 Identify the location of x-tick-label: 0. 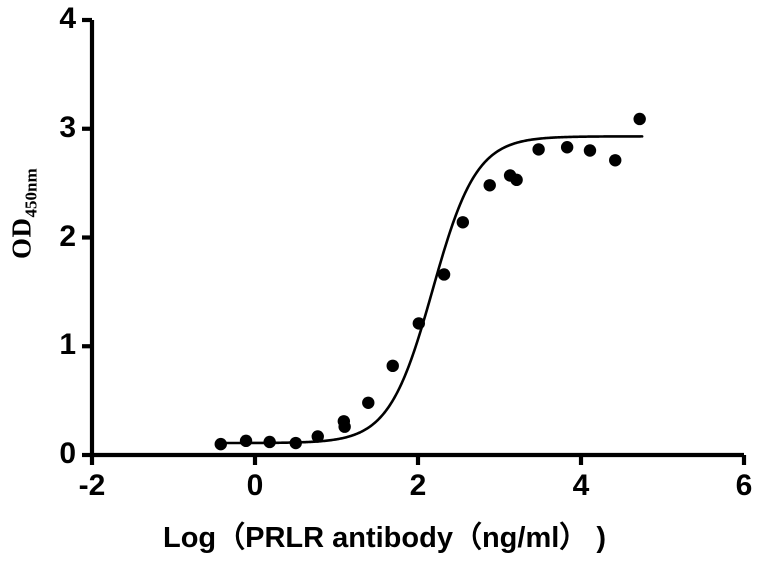
(255, 485).